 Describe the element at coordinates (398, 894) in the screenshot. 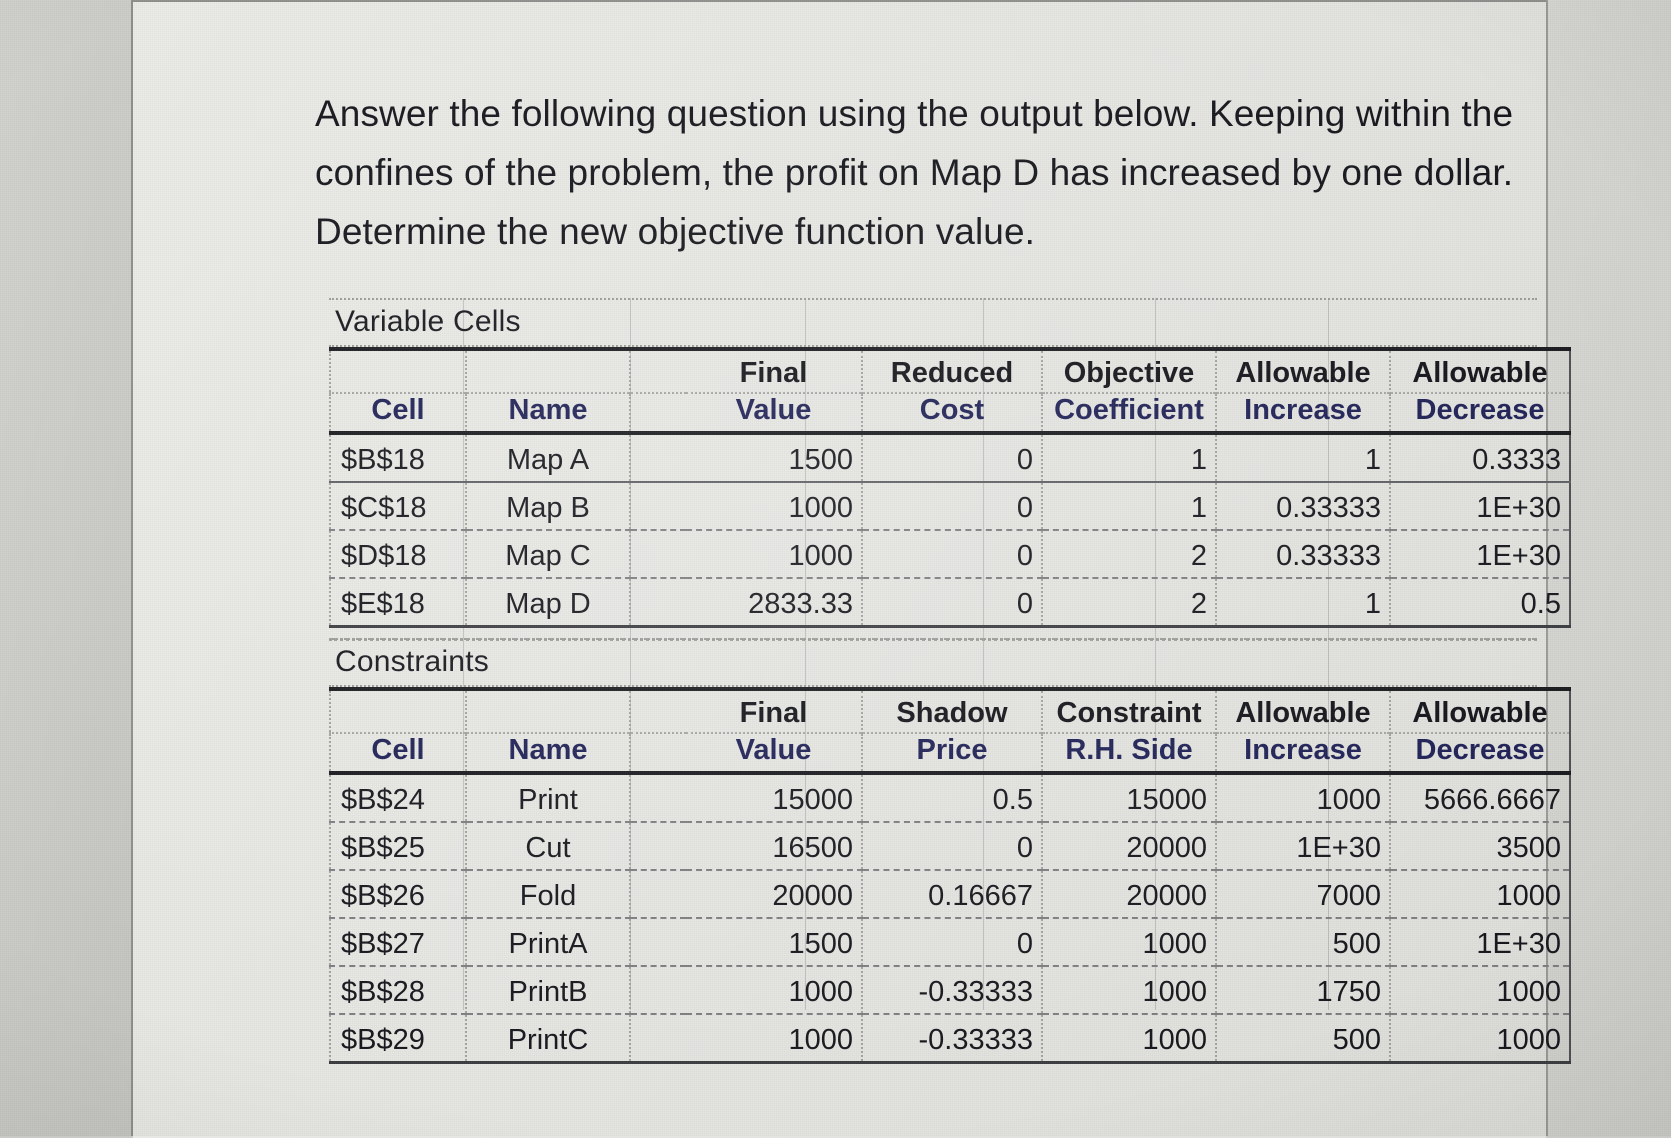

I see `cell-reference: $B$26` at that location.